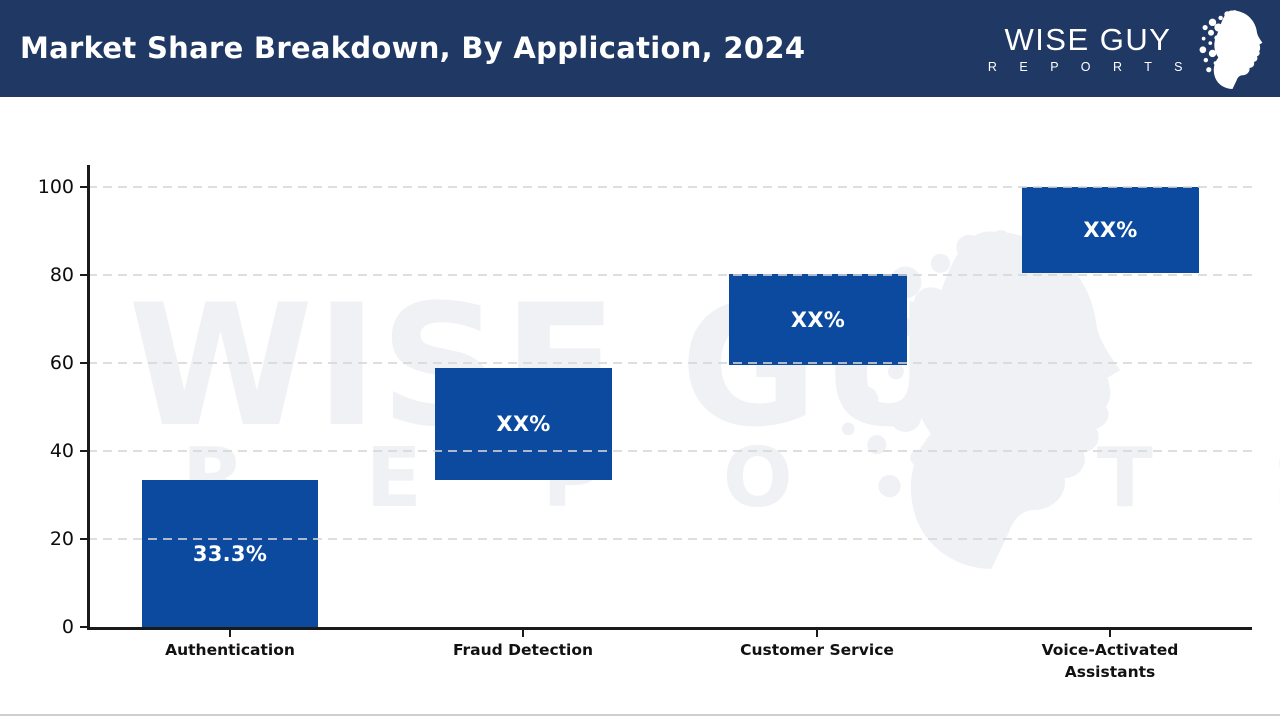  Describe the element at coordinates (817, 650) in the screenshot. I see `x-label-customer-service: Customer Service` at that location.